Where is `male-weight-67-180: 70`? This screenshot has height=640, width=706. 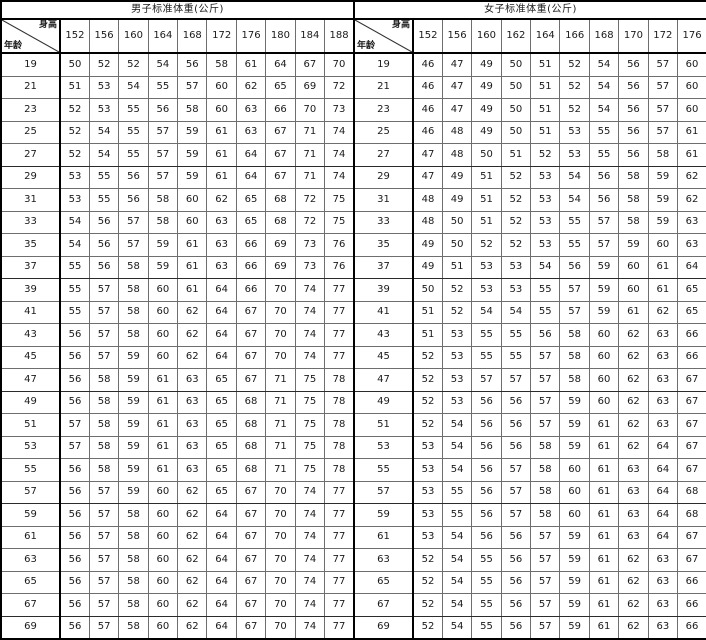
male-weight-67-180: 70 is located at coordinates (280, 605).